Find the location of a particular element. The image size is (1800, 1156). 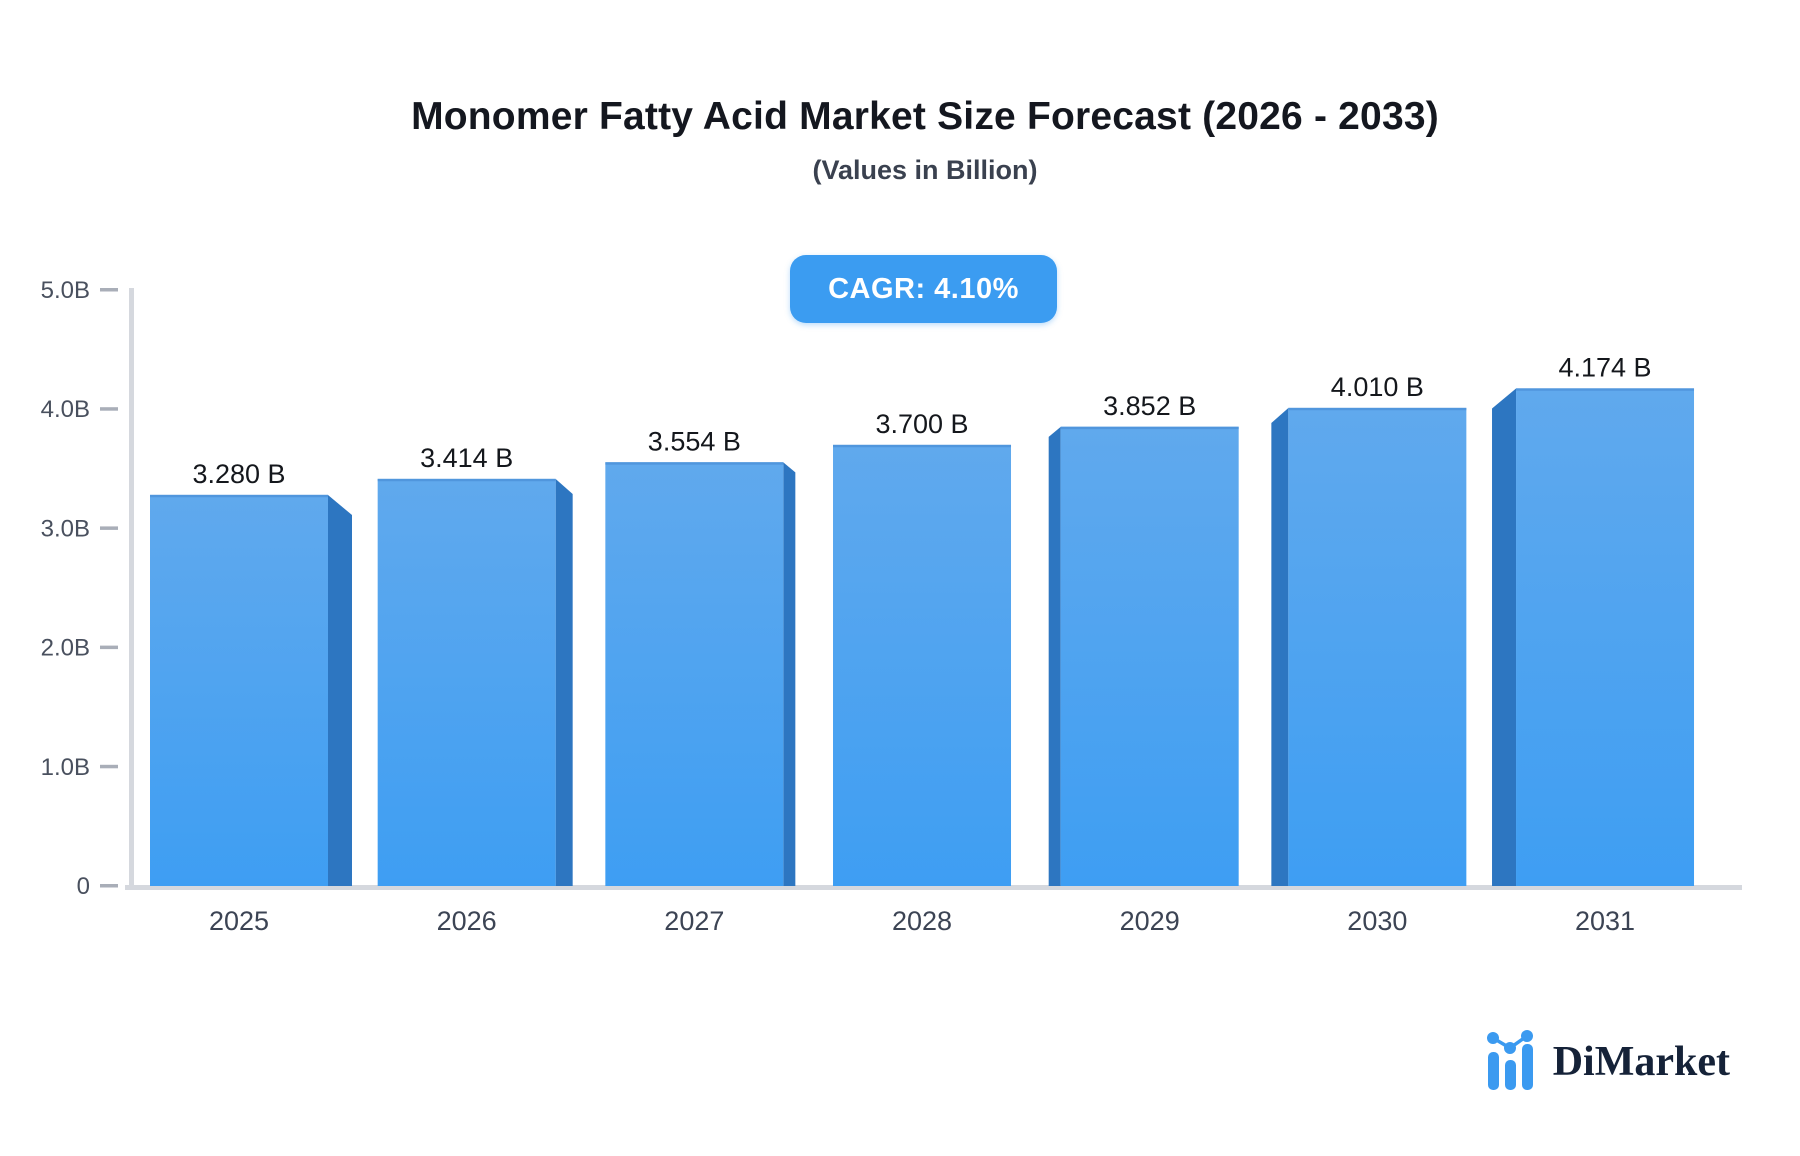

bar-value-label: 3.280 B is located at coordinates (238, 474).